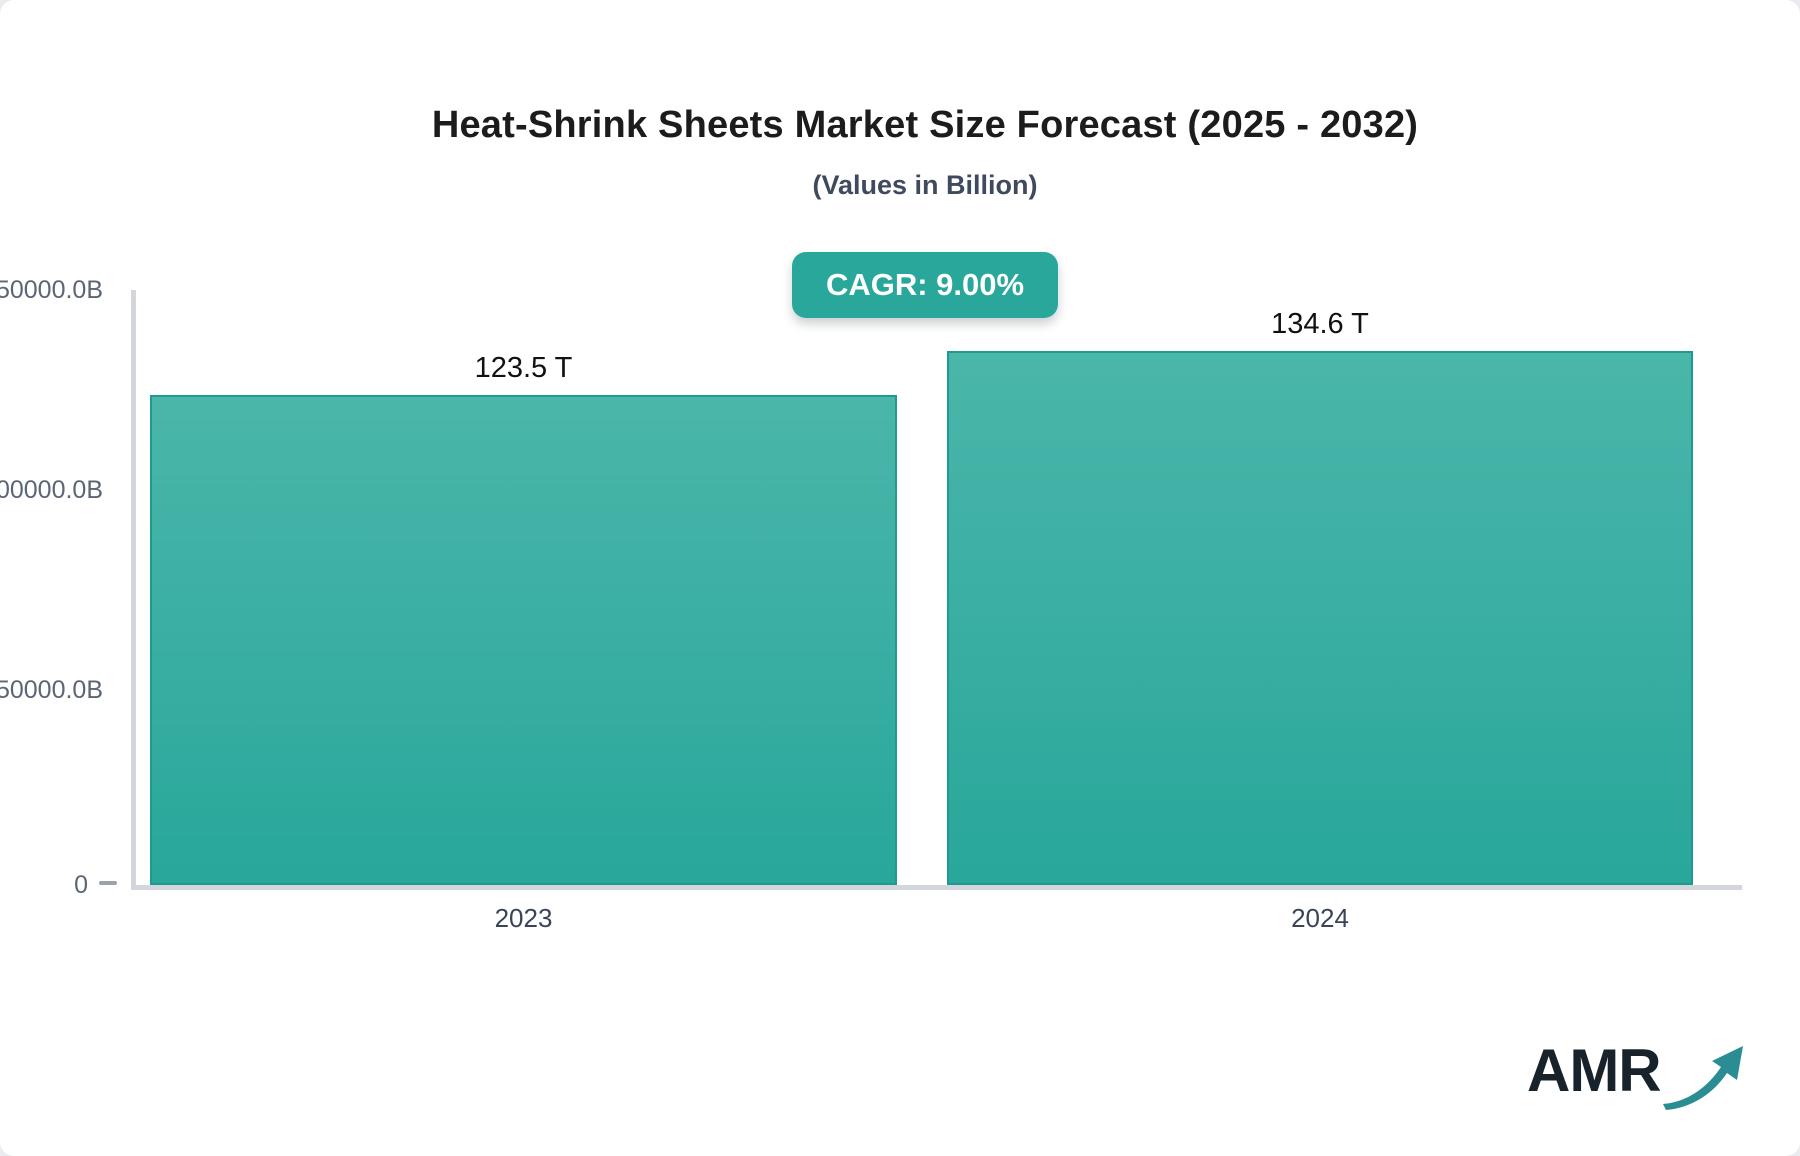 The width and height of the screenshot is (1800, 1156). I want to click on y-tick-label: 100000.0B, so click(51, 490).